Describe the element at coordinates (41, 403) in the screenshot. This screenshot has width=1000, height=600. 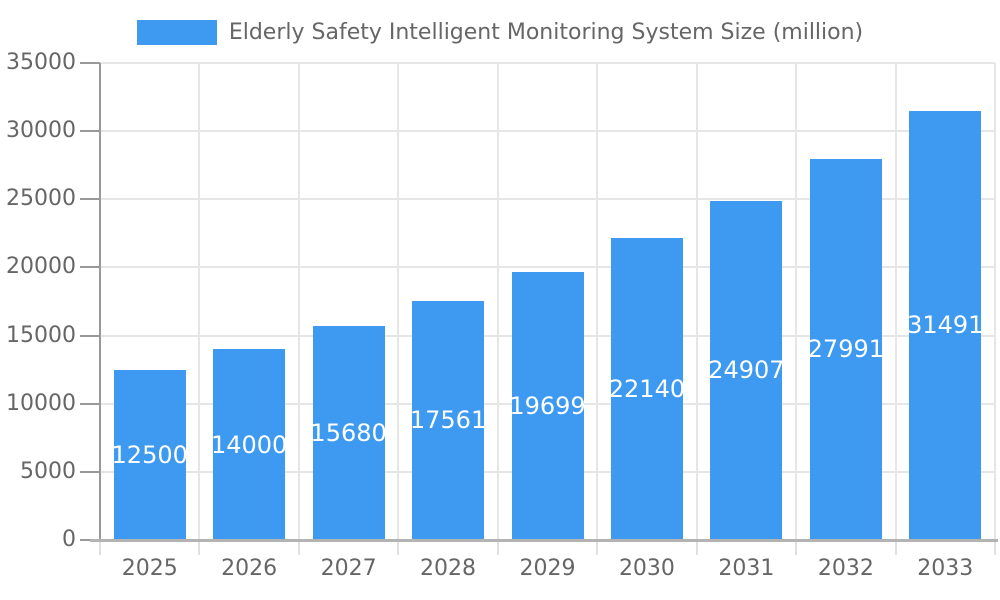
I see `y-axis-label: 10000` at that location.